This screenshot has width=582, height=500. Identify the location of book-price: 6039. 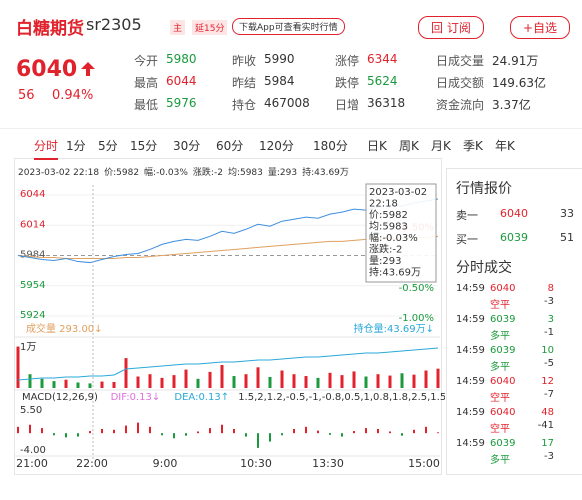
(514, 237).